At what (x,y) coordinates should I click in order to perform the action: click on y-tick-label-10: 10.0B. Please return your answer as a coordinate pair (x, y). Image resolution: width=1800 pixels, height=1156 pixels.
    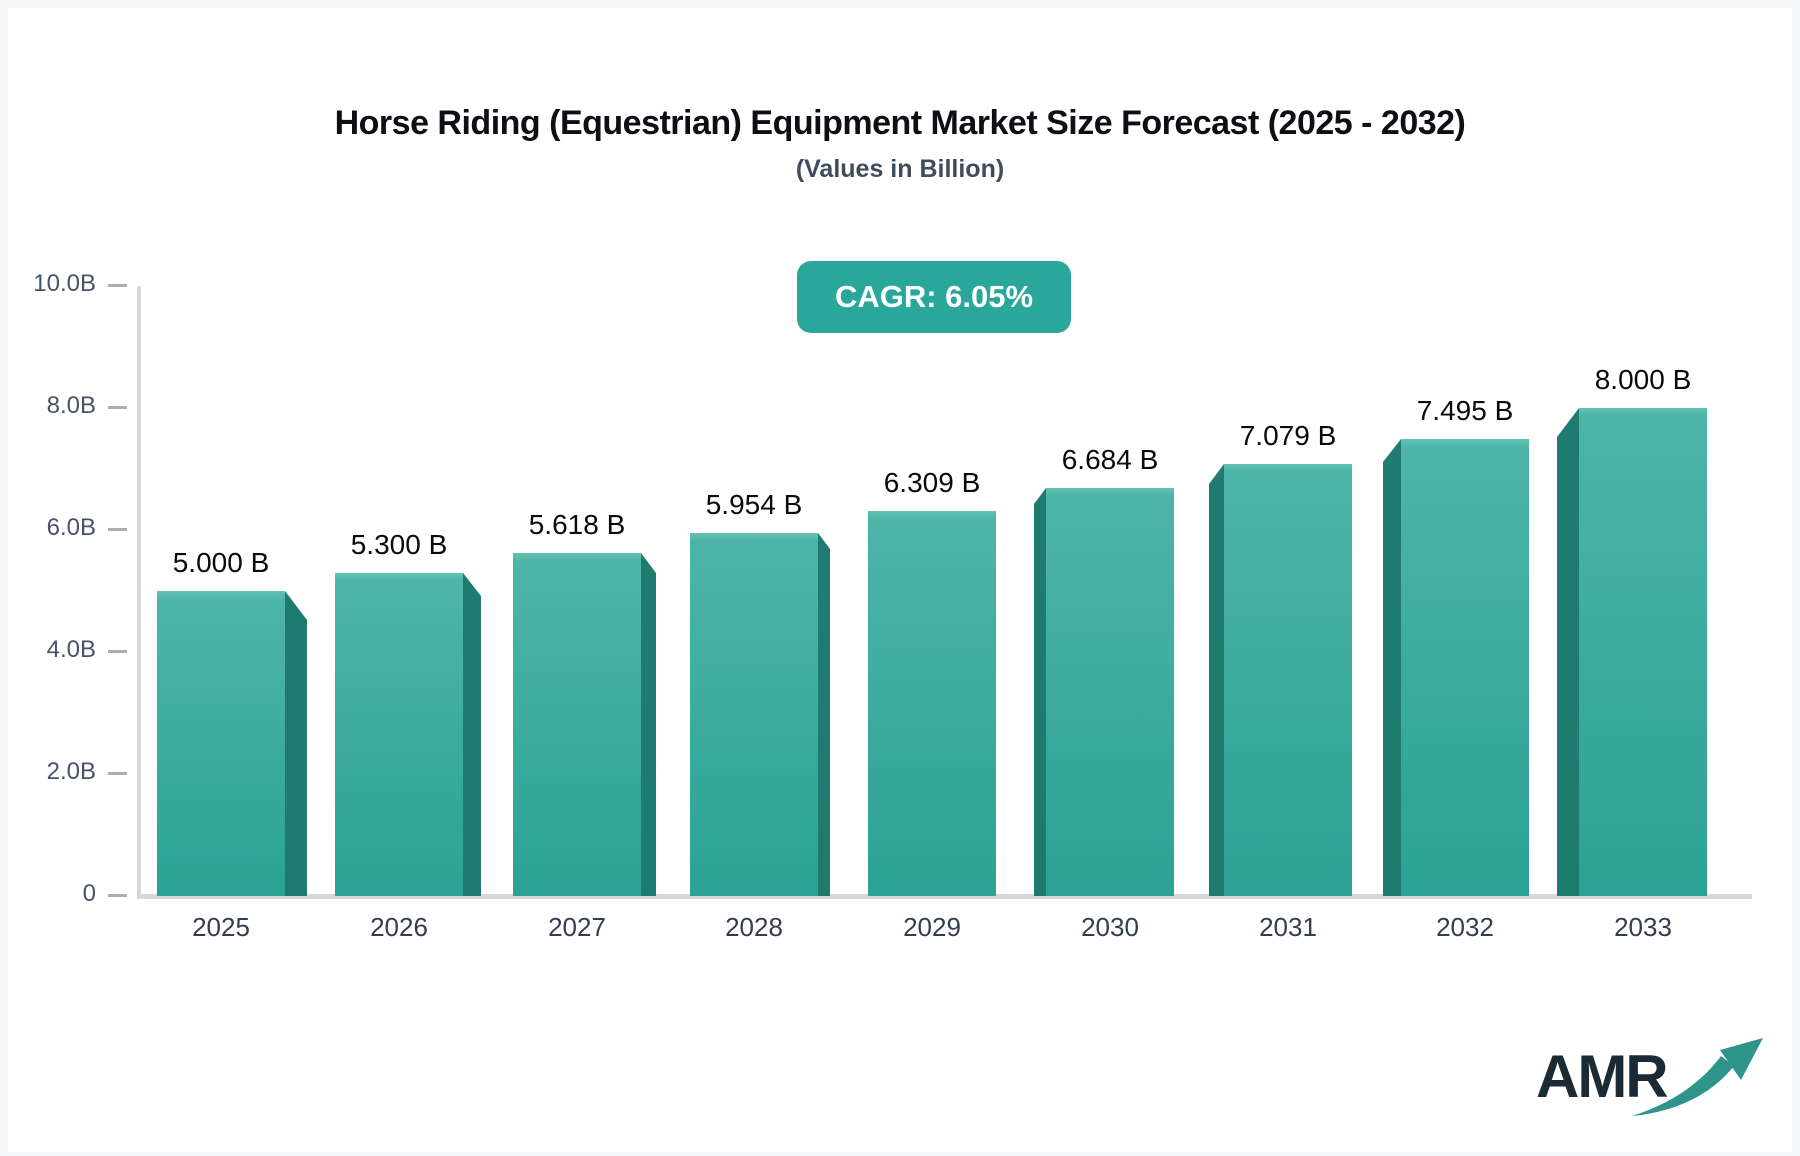
    Looking at the image, I should click on (64, 283).